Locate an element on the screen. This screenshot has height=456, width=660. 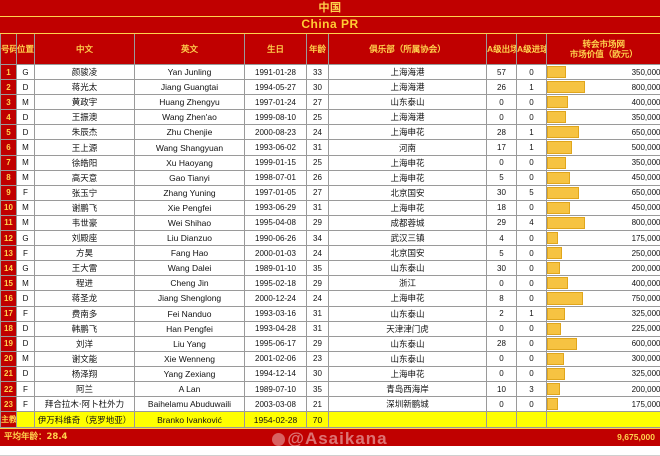
player-name-english: Jiang Shenglong is located at coordinates (190, 298).